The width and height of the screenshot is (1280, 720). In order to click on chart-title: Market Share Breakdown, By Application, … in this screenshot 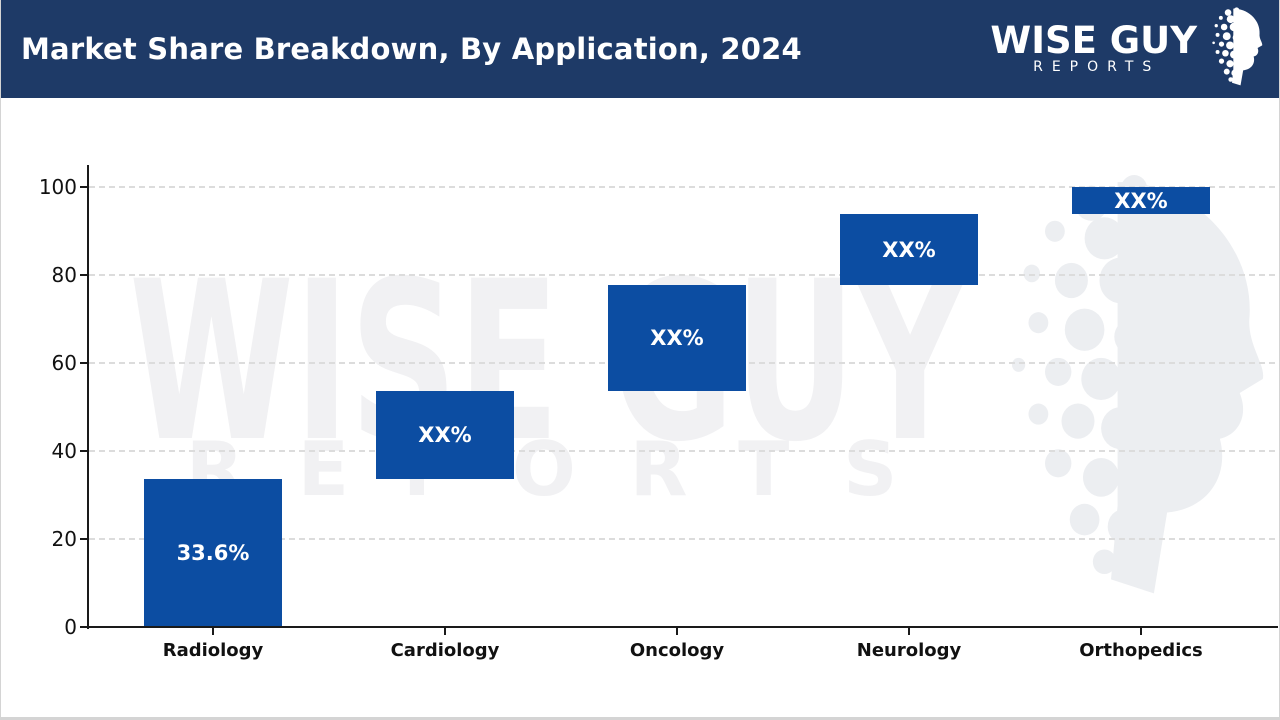, I will do `click(411, 49)`.